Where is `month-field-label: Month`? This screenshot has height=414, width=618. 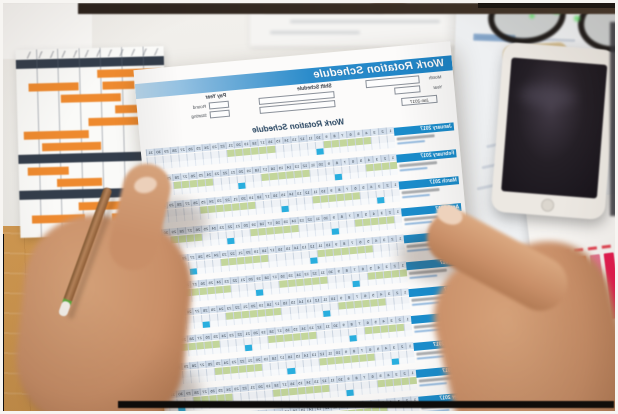
month-field-label: Month is located at coordinates (435, 77).